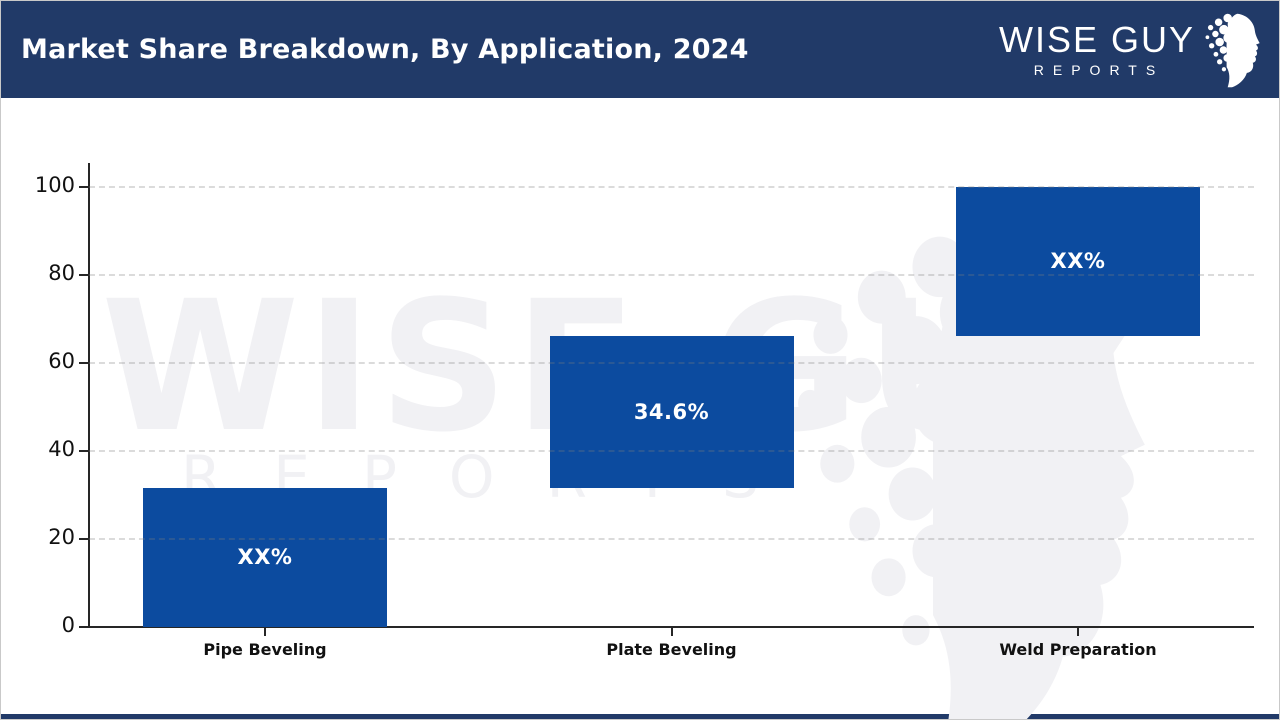 Image resolution: width=1280 pixels, height=720 pixels. What do you see at coordinates (68, 625) in the screenshot?
I see `y-tick-label: 0` at bounding box center [68, 625].